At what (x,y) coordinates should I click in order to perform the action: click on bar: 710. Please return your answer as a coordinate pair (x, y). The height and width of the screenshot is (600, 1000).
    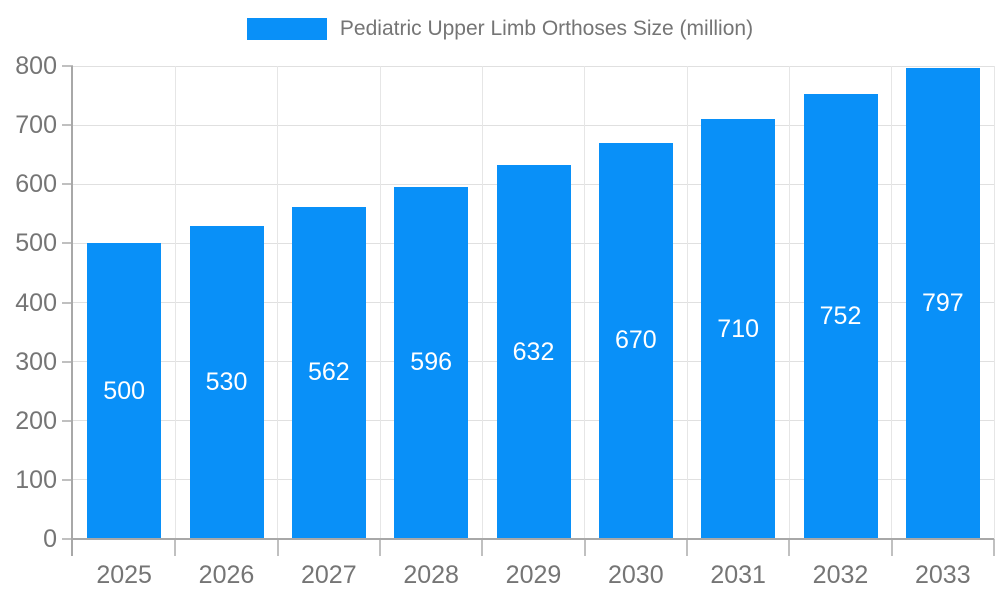
    Looking at the image, I should click on (738, 329).